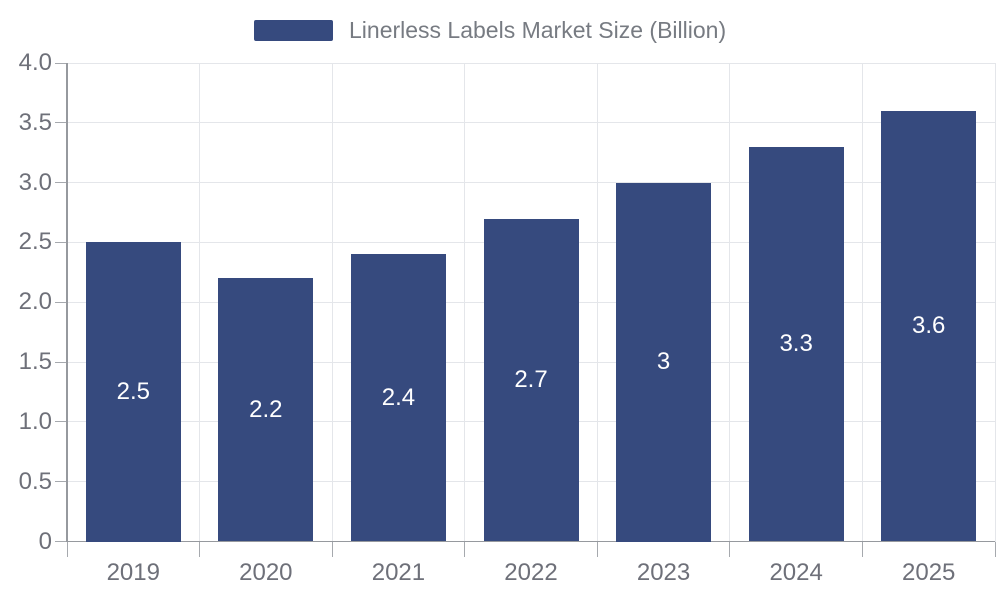 The image size is (1000, 600). Describe the element at coordinates (35, 481) in the screenshot. I see `y-axis-tick-label: 0.5` at that location.